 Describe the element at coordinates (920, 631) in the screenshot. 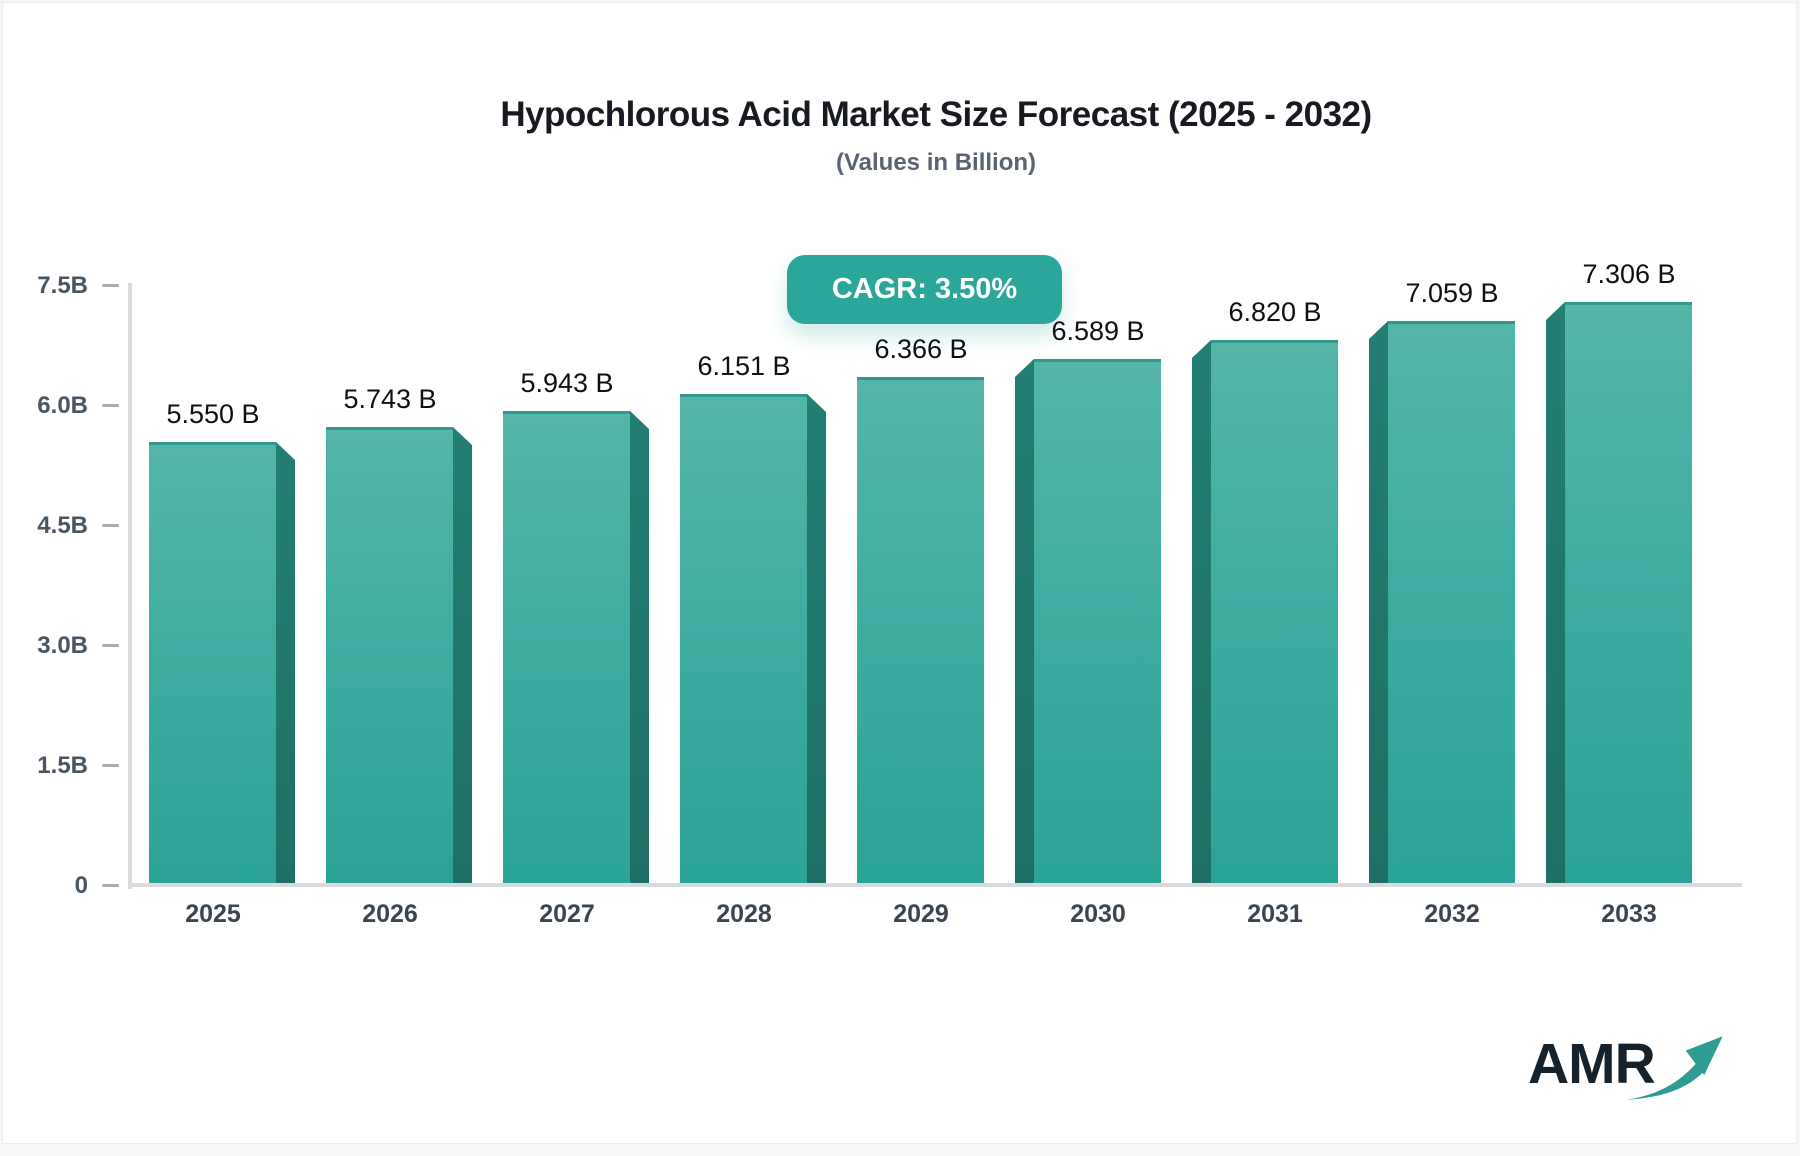

I see `bar-2029` at that location.